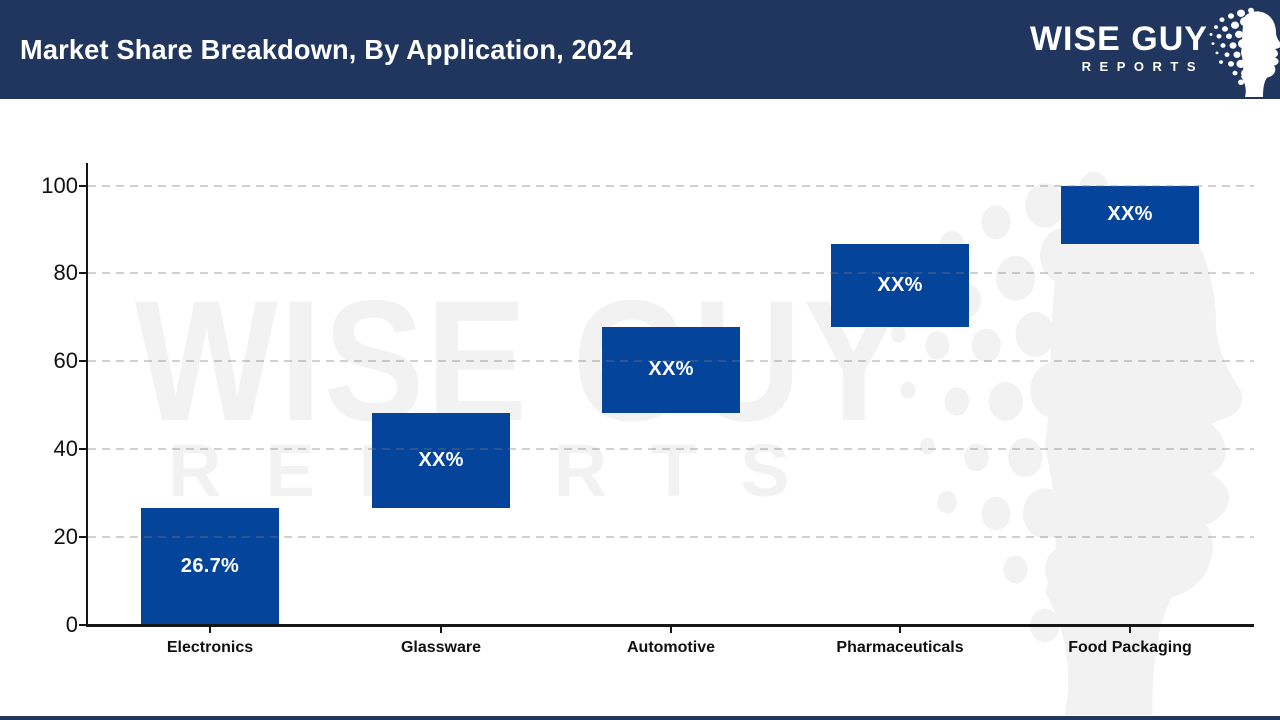 The image size is (1280, 720). I want to click on logo-wordmark: WISE GUY, so click(1118, 39).